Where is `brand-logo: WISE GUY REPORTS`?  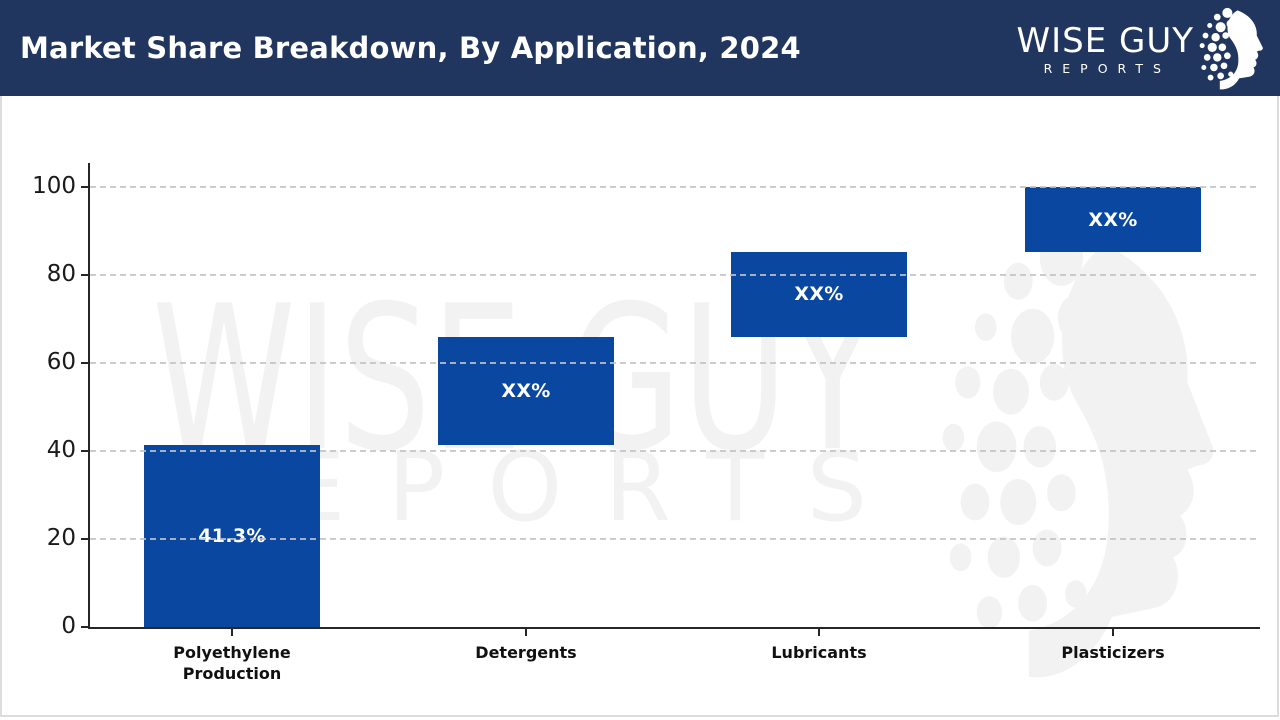 brand-logo: WISE GUY REPORTS is located at coordinates (1134, 49).